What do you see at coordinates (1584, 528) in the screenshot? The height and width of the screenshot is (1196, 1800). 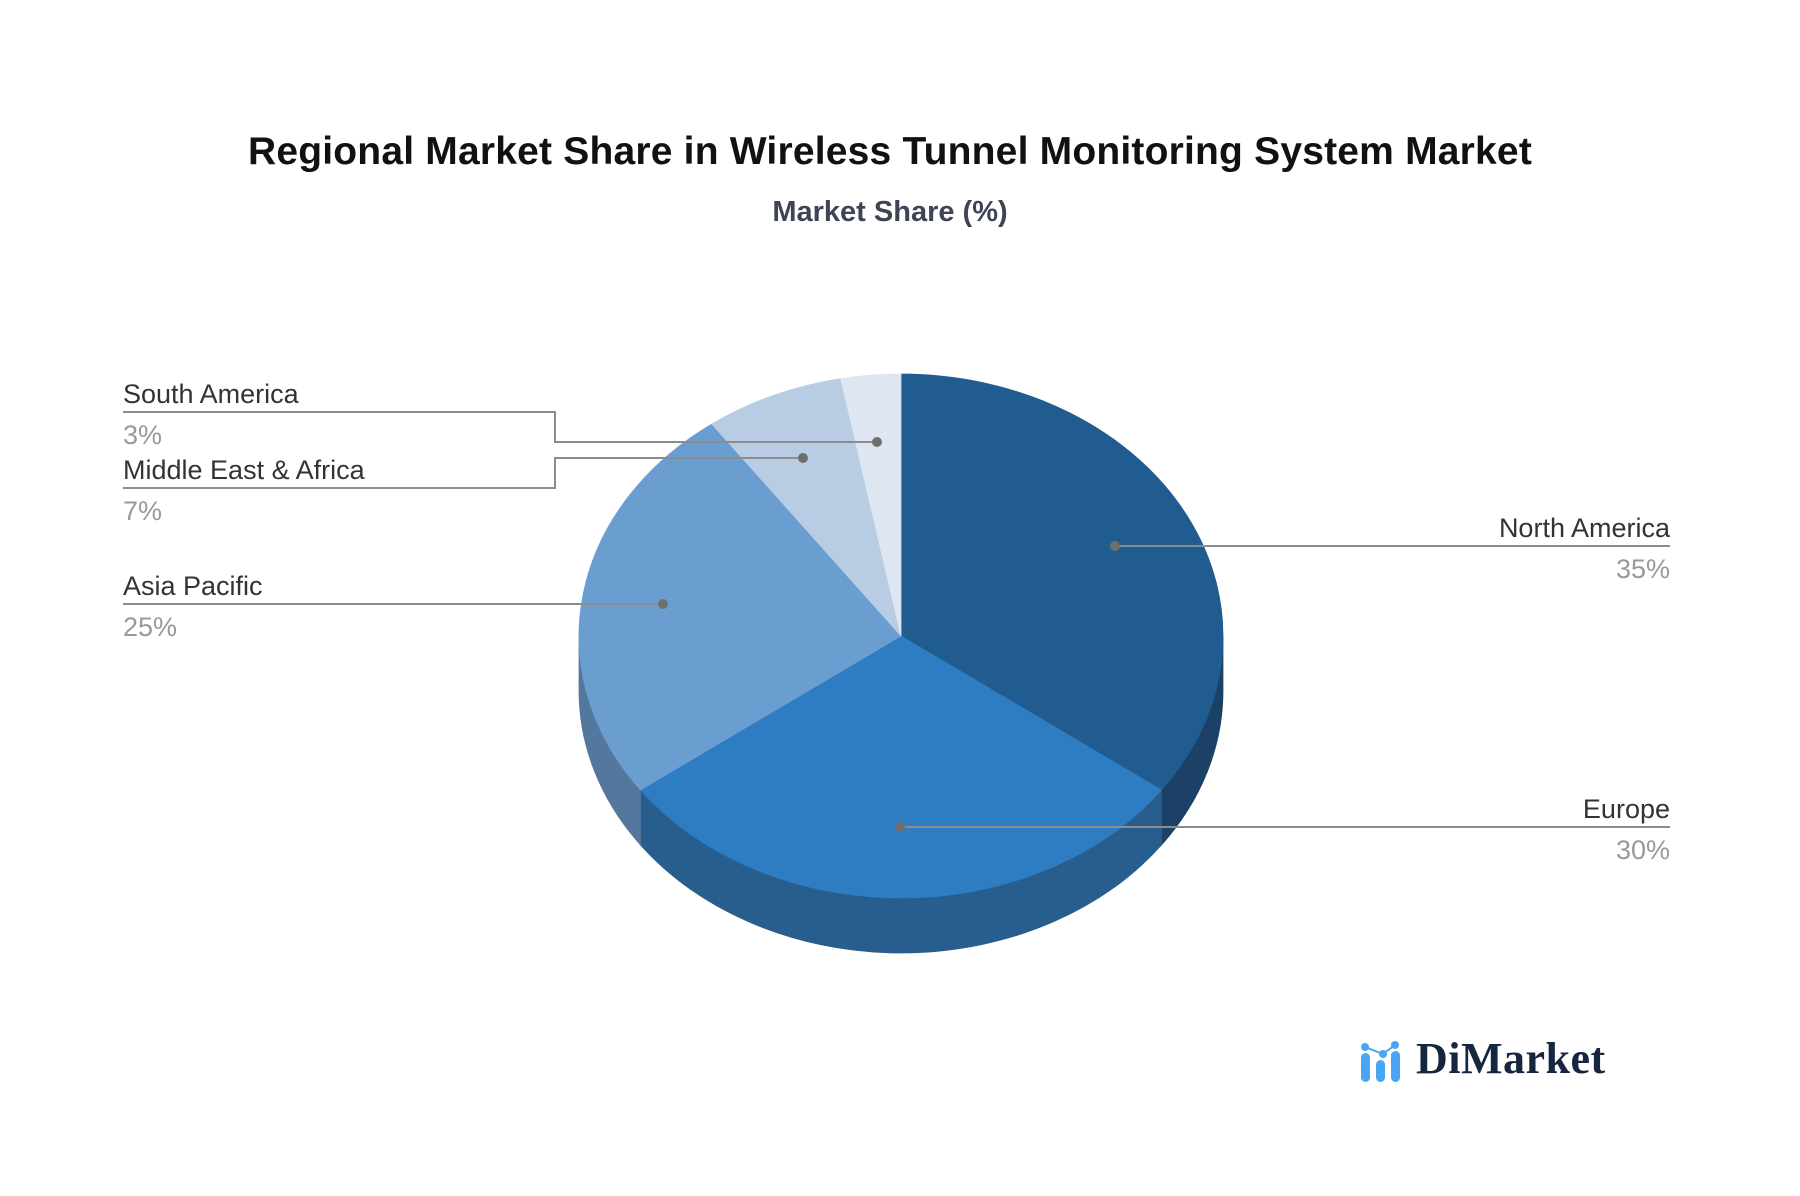 I see `slice-label-north-america: North America` at bounding box center [1584, 528].